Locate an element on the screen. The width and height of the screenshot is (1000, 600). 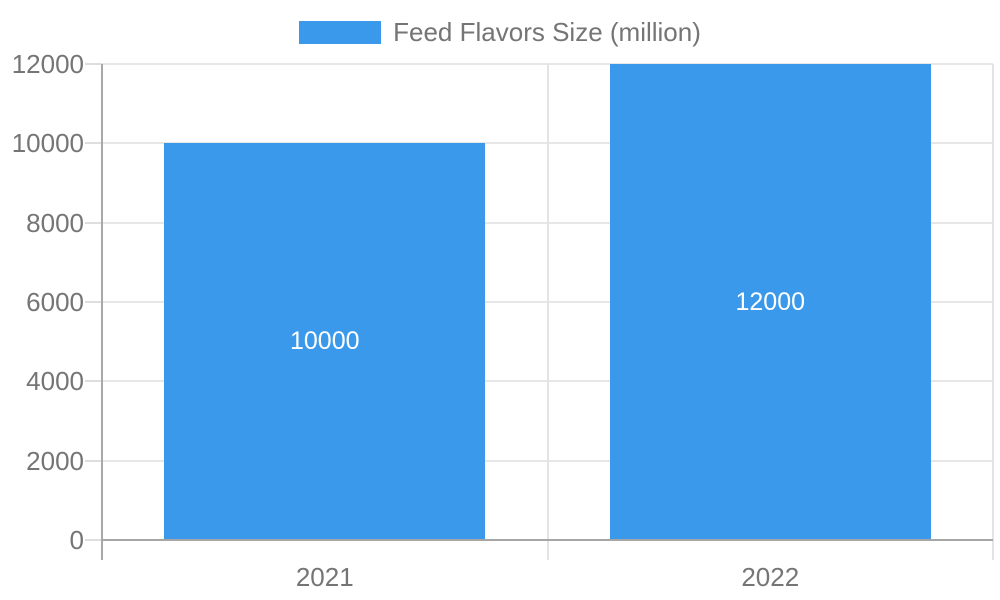
x-category-separator is located at coordinates (547, 312).